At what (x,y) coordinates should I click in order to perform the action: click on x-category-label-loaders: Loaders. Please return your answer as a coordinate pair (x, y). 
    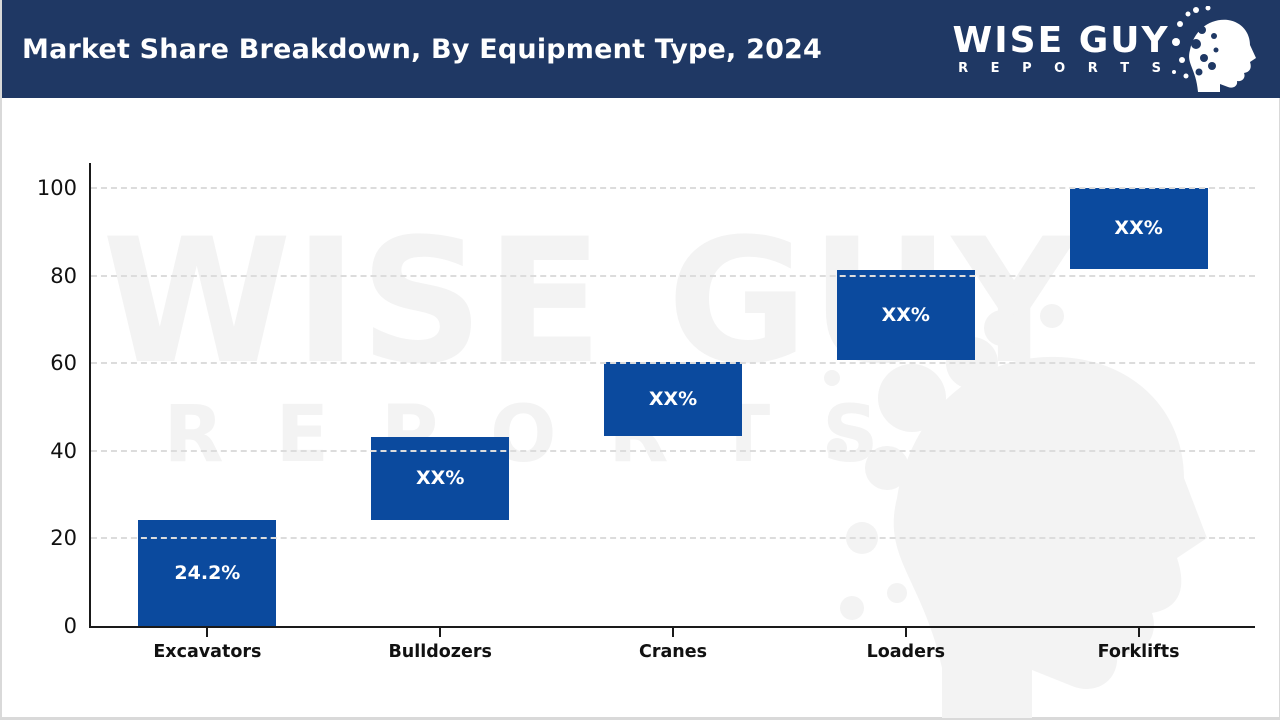
    Looking at the image, I should click on (906, 652).